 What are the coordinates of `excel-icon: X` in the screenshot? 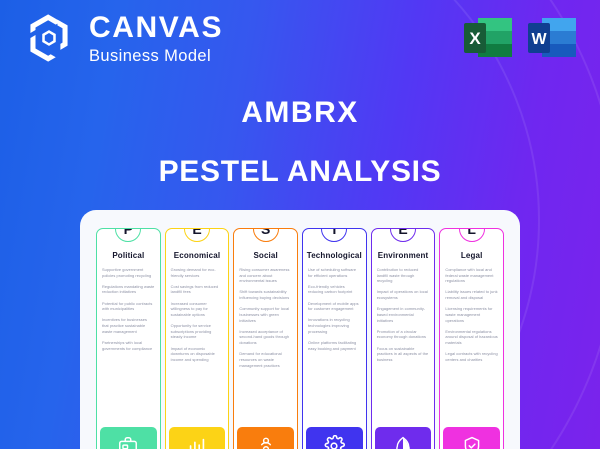 It's located at (488, 38).